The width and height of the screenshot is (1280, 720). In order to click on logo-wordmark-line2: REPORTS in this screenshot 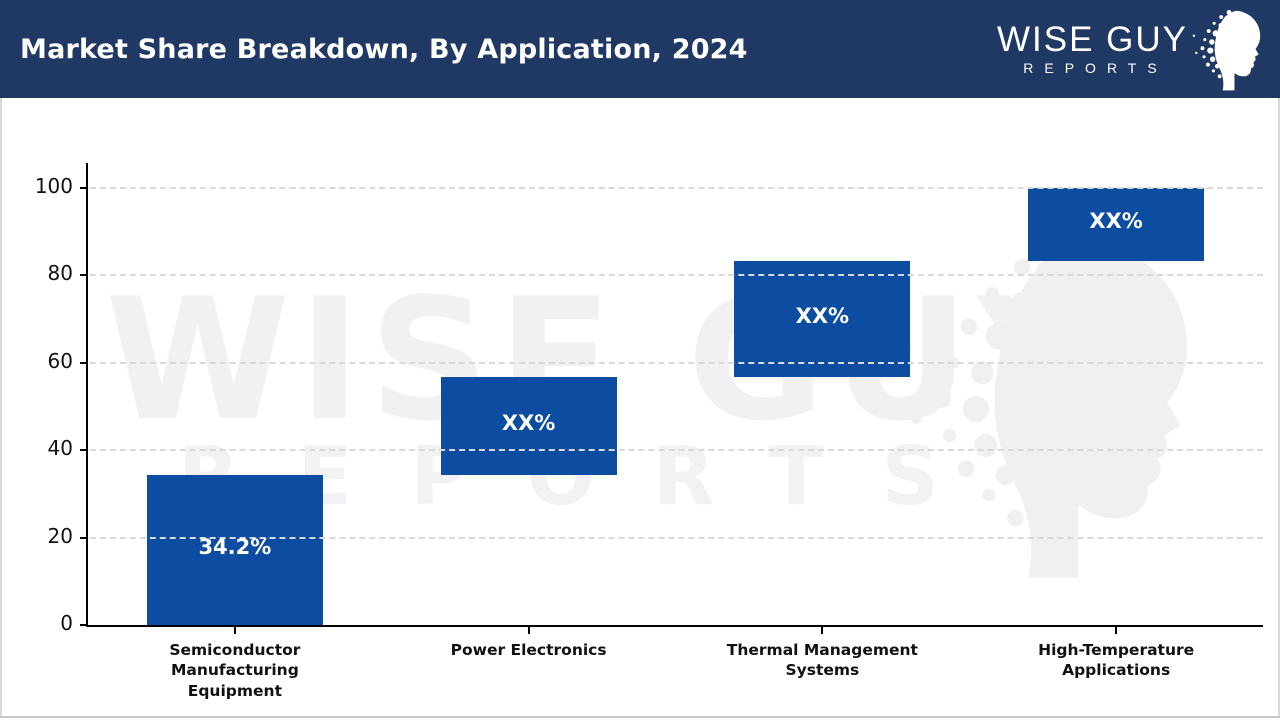, I will do `click(1095, 68)`.